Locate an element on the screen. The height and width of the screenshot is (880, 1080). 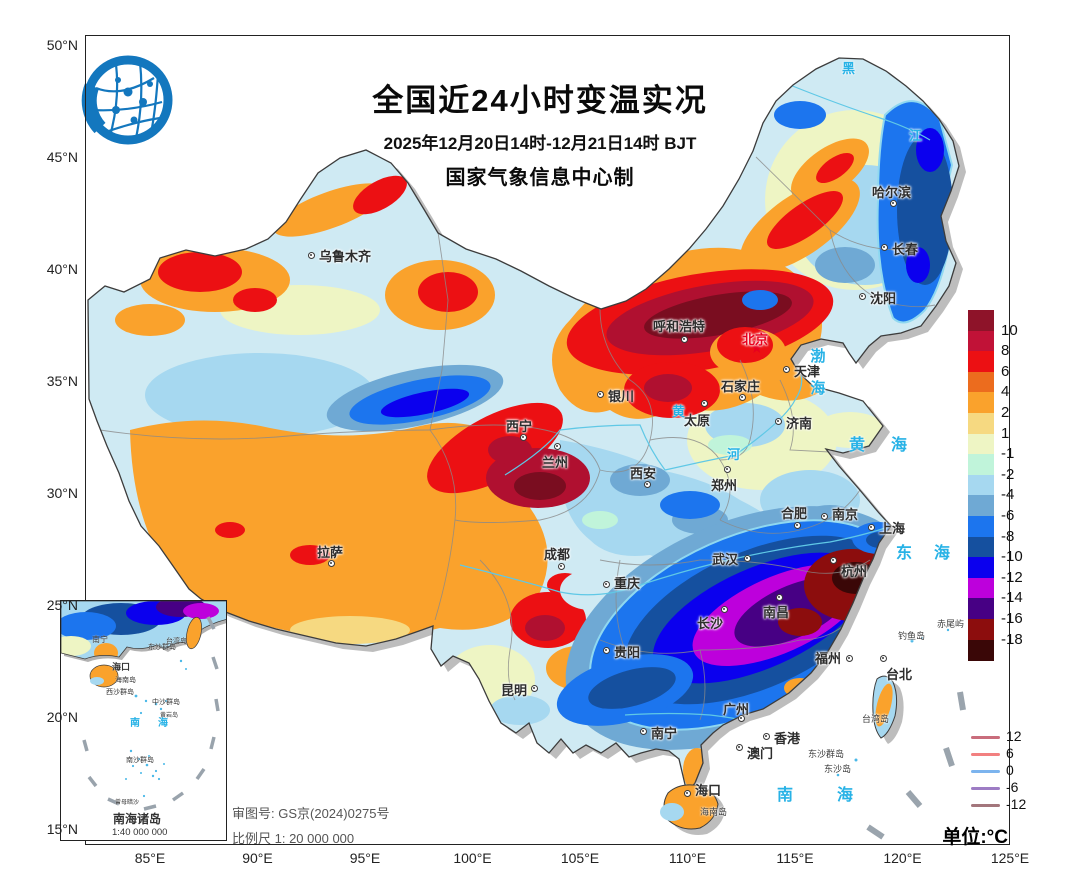
city-label: 台北 is located at coordinates (899, 674).